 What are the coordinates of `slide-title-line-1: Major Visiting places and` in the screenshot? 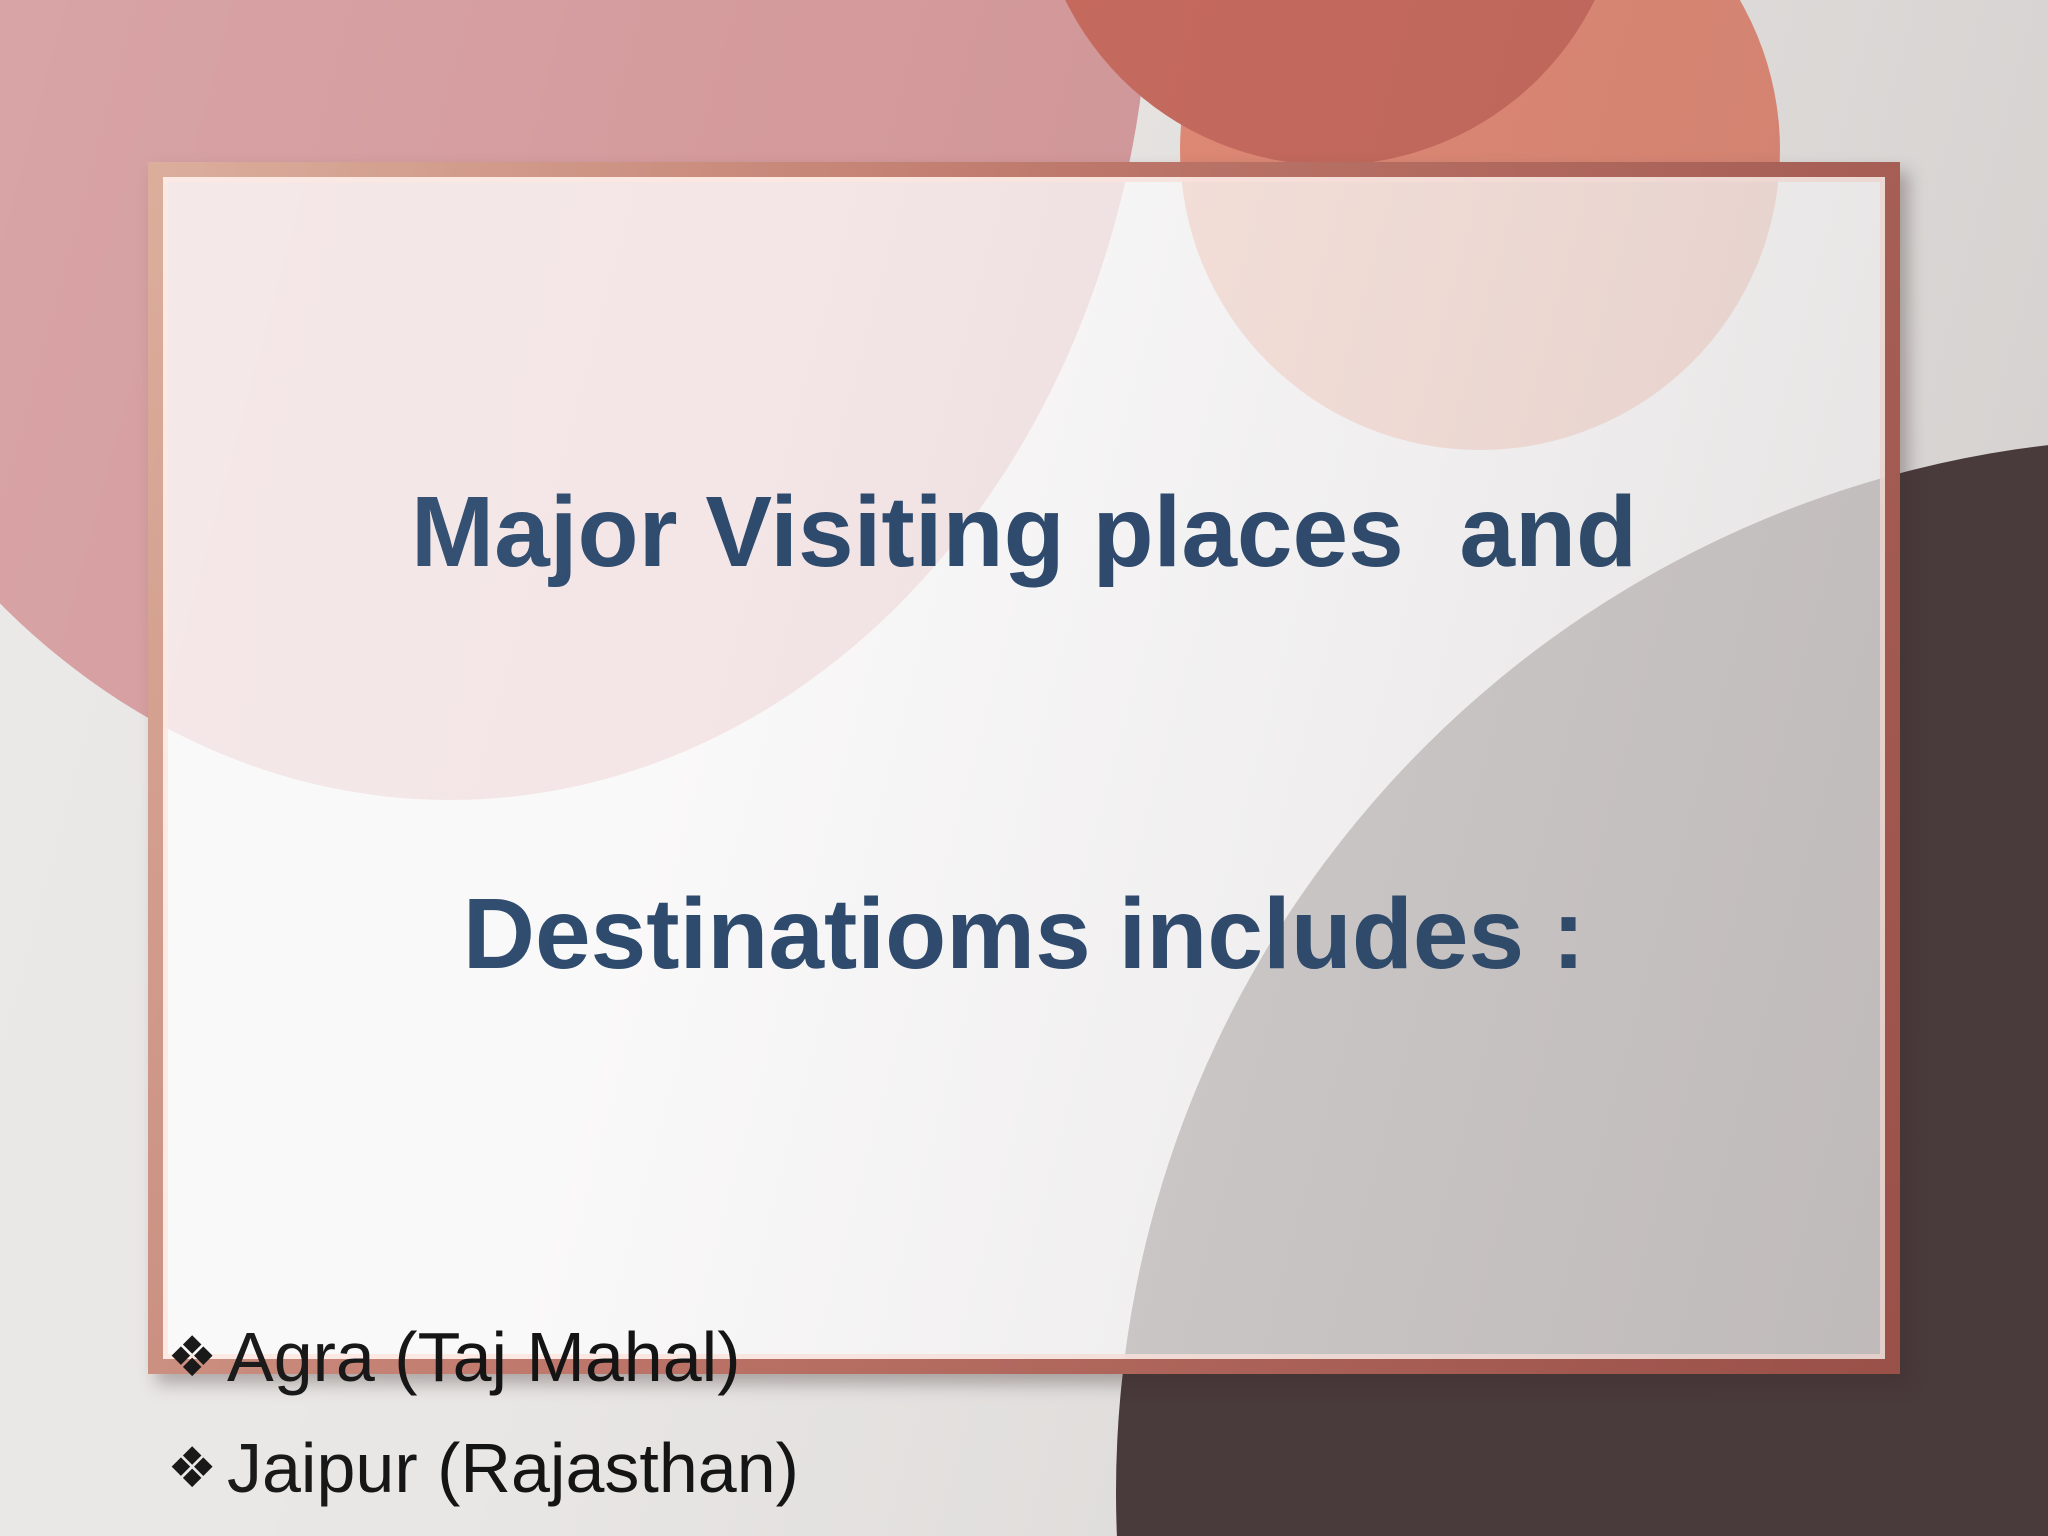 It's located at (1024, 532).